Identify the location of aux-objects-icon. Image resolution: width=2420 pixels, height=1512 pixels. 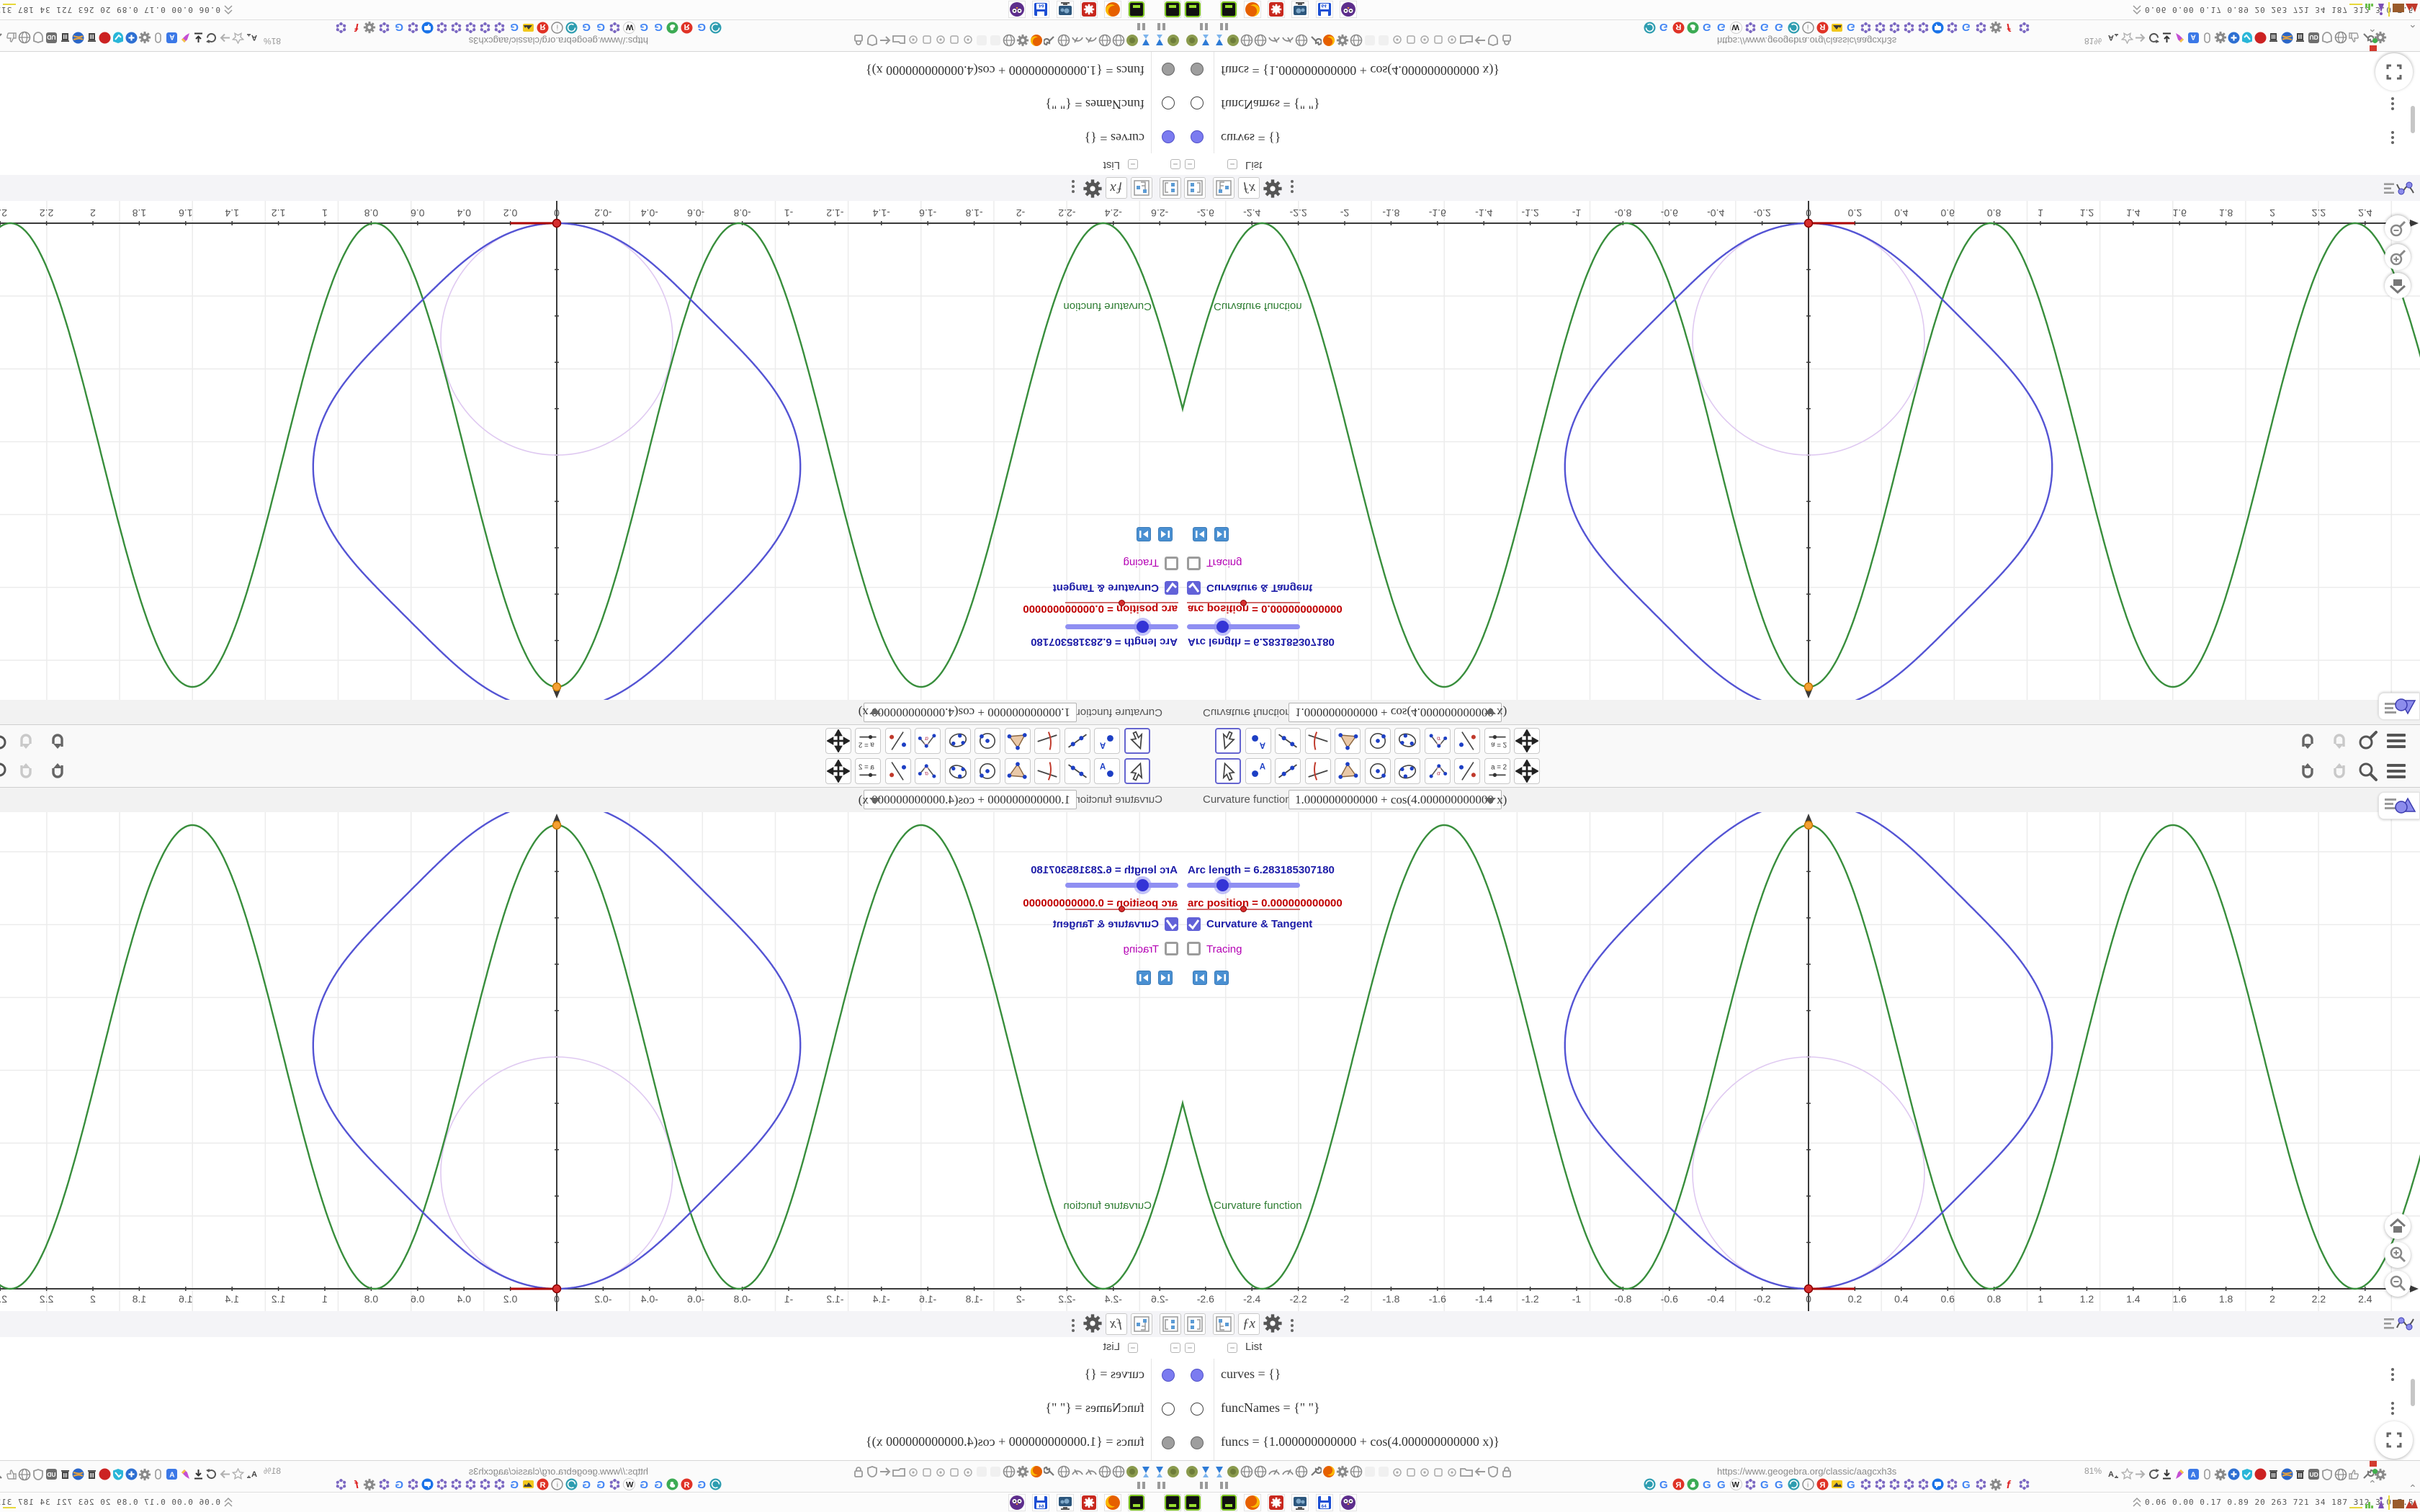
(1195, 1324).